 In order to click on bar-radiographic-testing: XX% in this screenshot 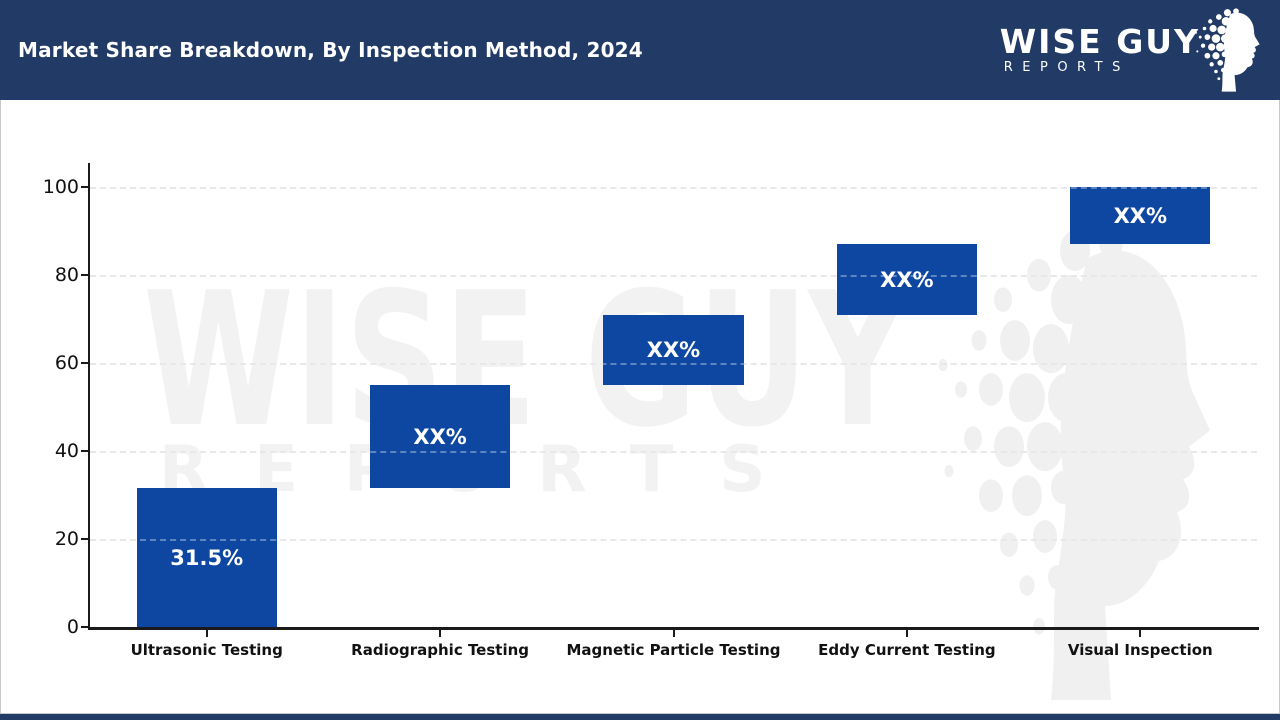, I will do `click(440, 437)`.